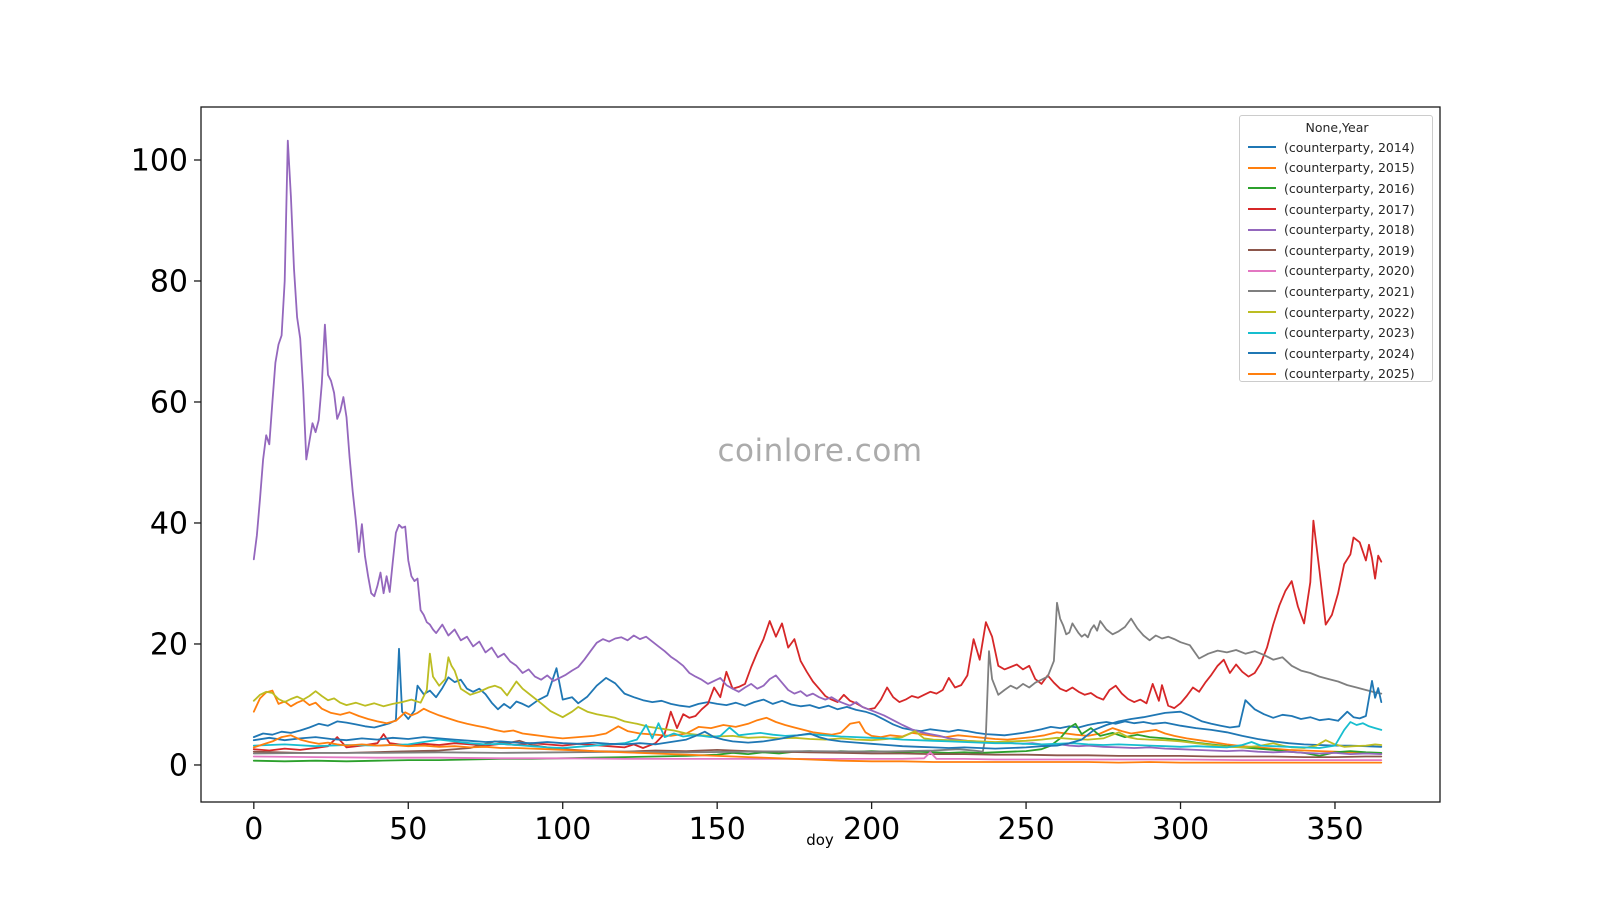 The height and width of the screenshot is (900, 1600). What do you see at coordinates (1349, 168) in the screenshot?
I see `legend-item-label: (counterparty, 2015)` at bounding box center [1349, 168].